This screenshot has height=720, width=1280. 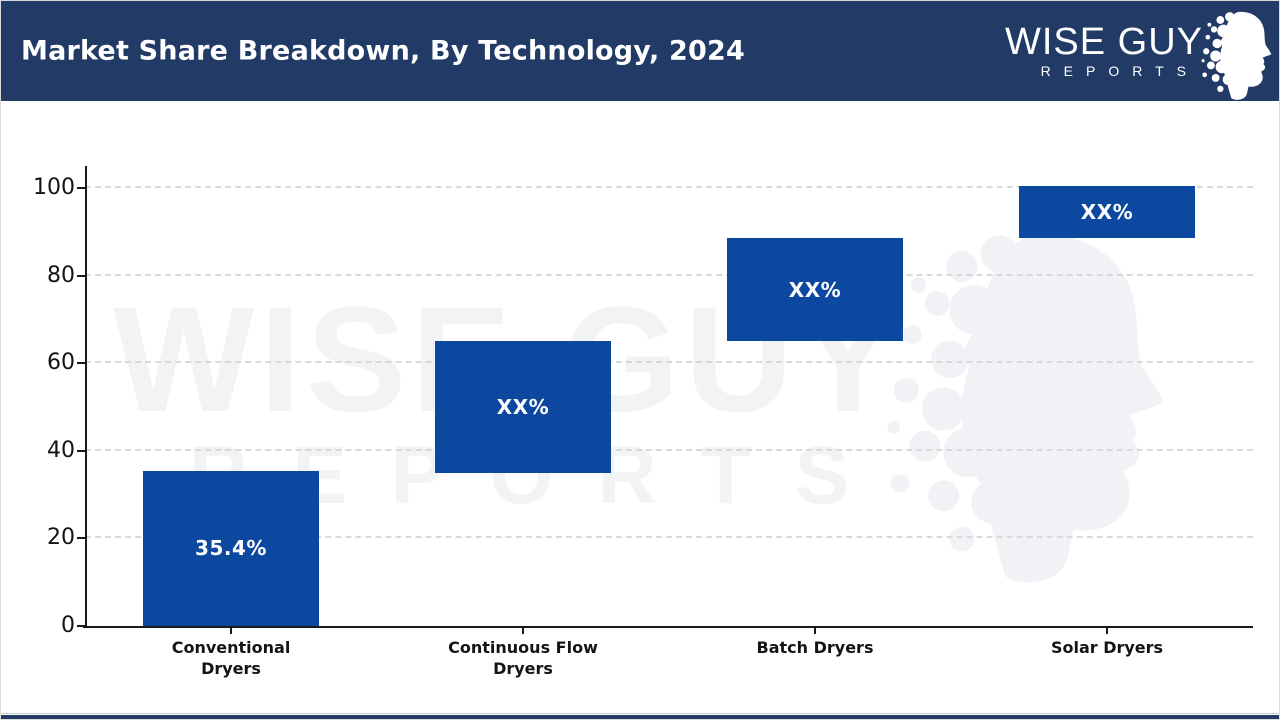 I want to click on x-axis-line, so click(x=668, y=627).